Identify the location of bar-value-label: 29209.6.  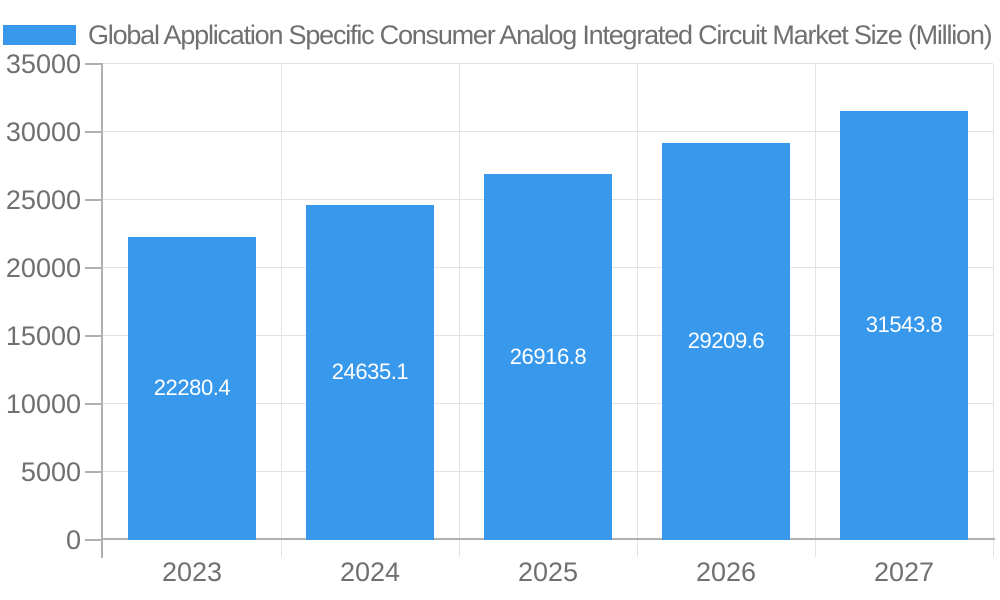
(726, 341).